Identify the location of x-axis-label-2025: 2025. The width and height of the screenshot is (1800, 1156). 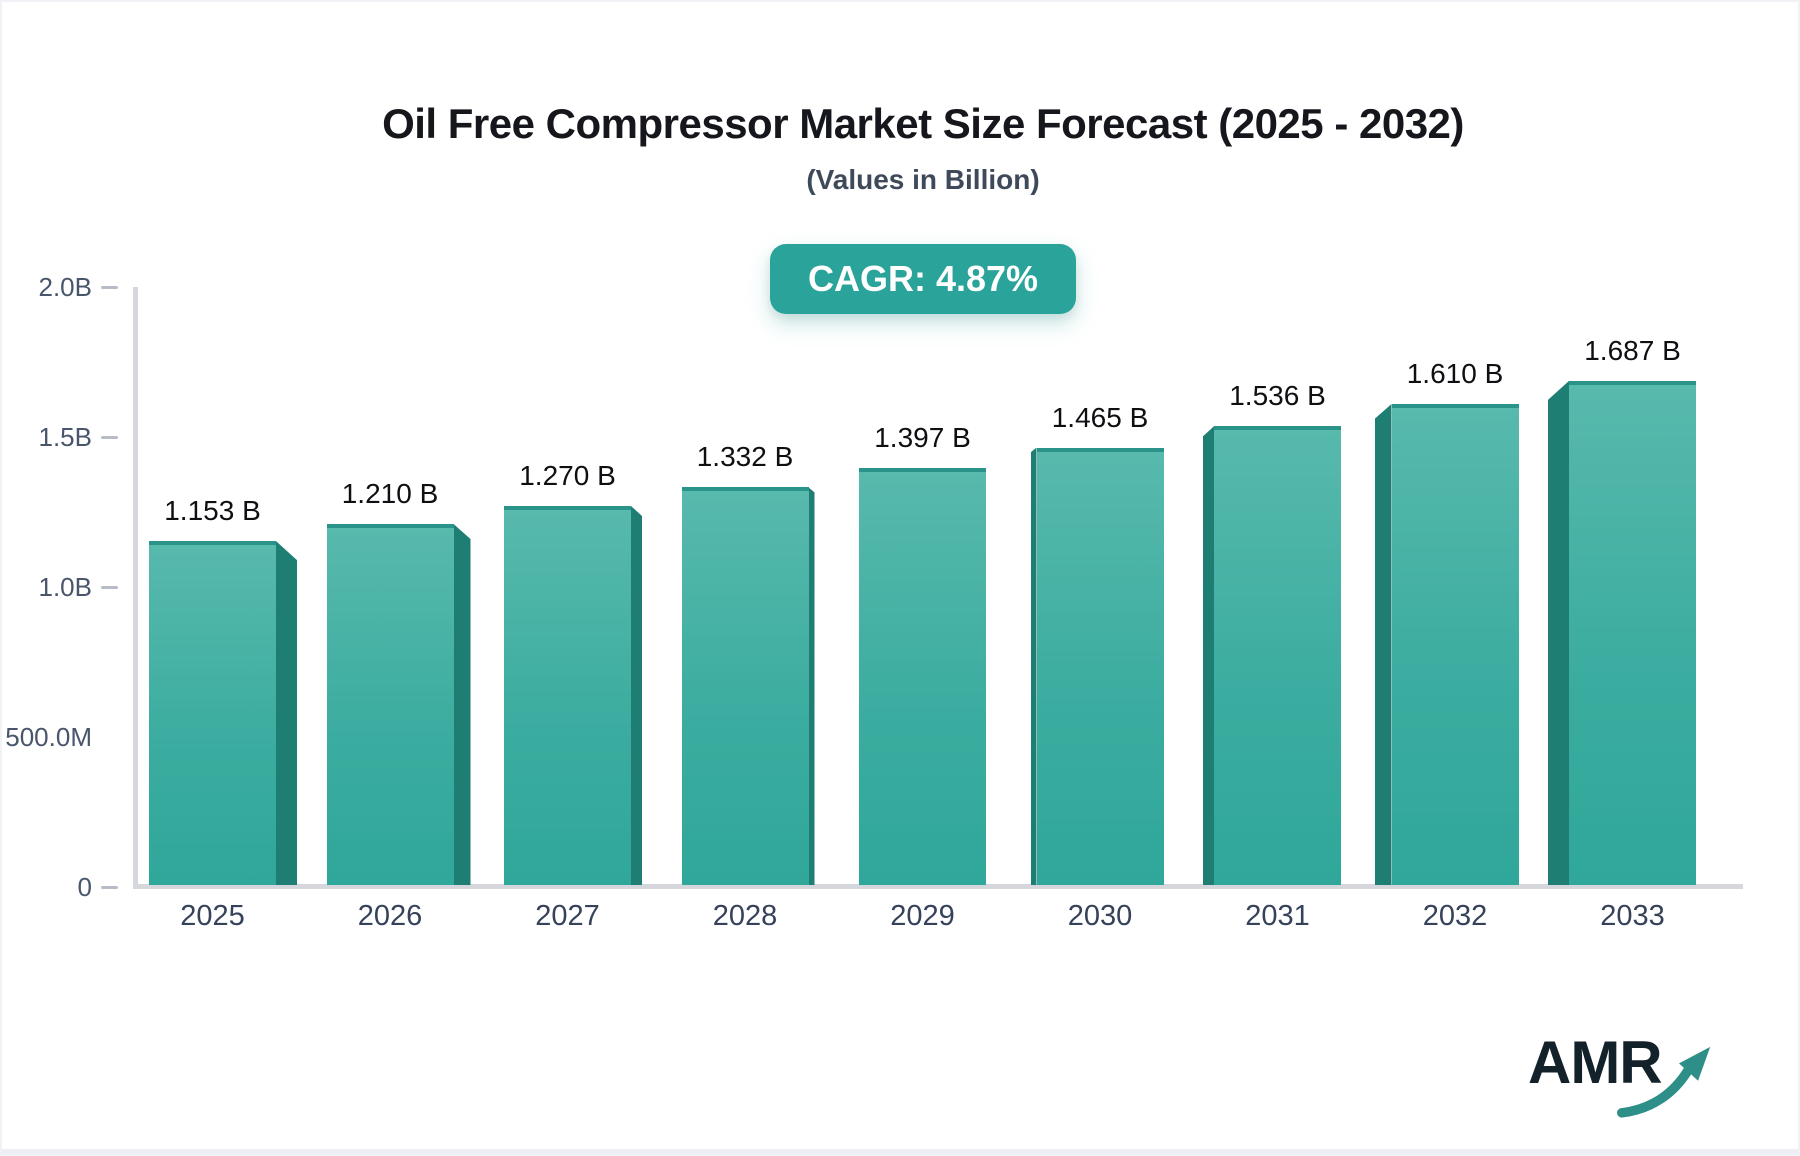
(212, 916).